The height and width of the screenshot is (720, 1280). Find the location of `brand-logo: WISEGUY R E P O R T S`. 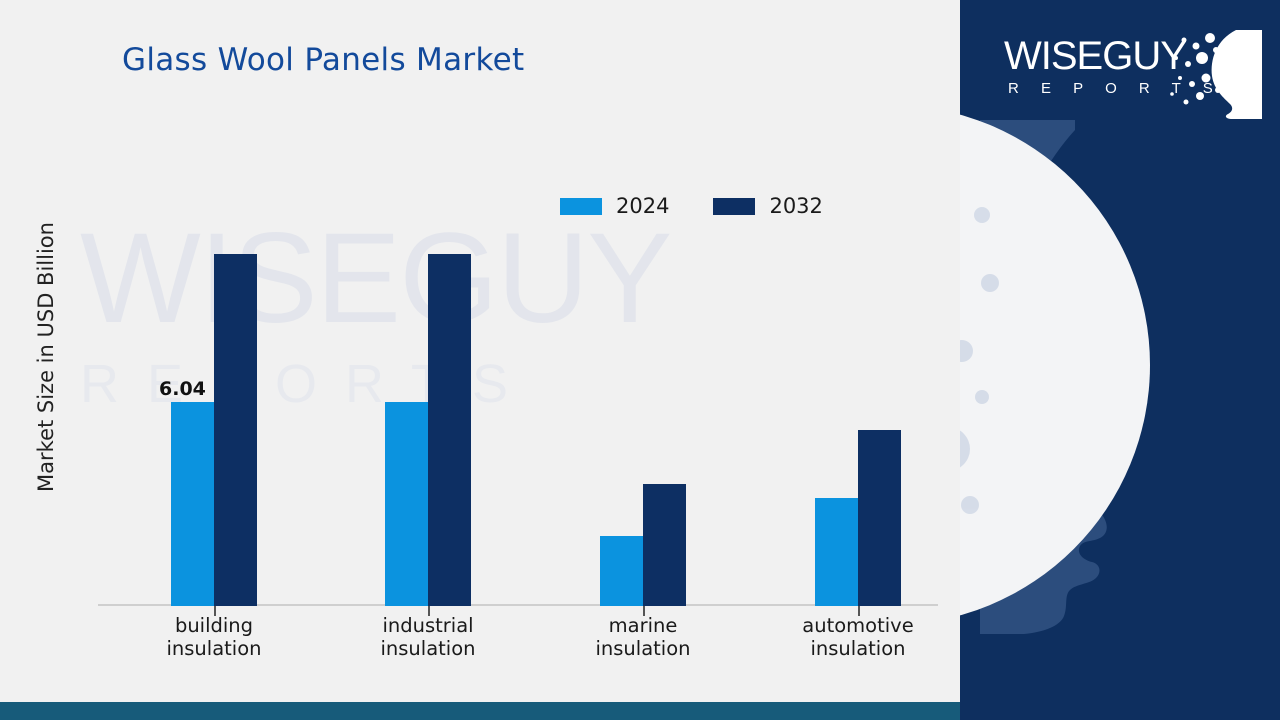

brand-logo: WISEGUY R E P O R T S is located at coordinates (1122, 73).